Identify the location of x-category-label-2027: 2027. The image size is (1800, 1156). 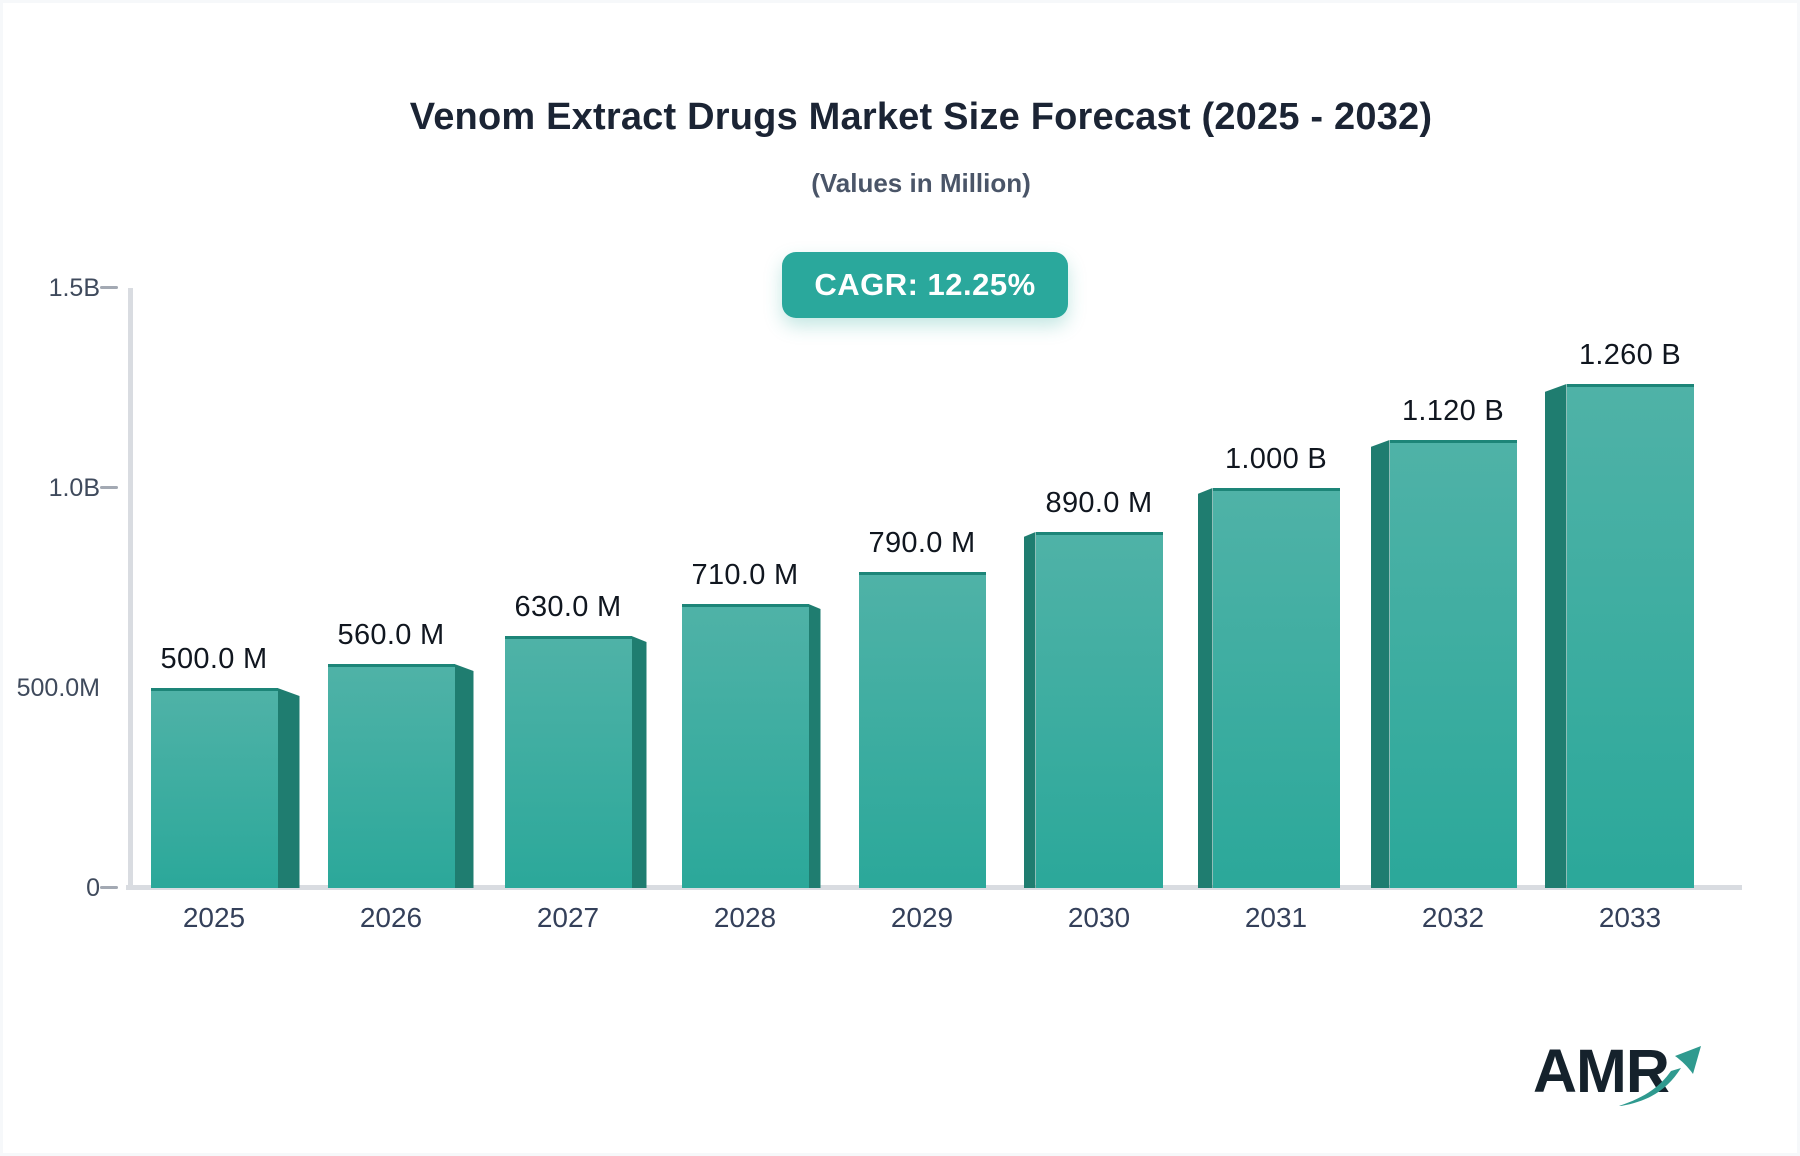
(568, 917).